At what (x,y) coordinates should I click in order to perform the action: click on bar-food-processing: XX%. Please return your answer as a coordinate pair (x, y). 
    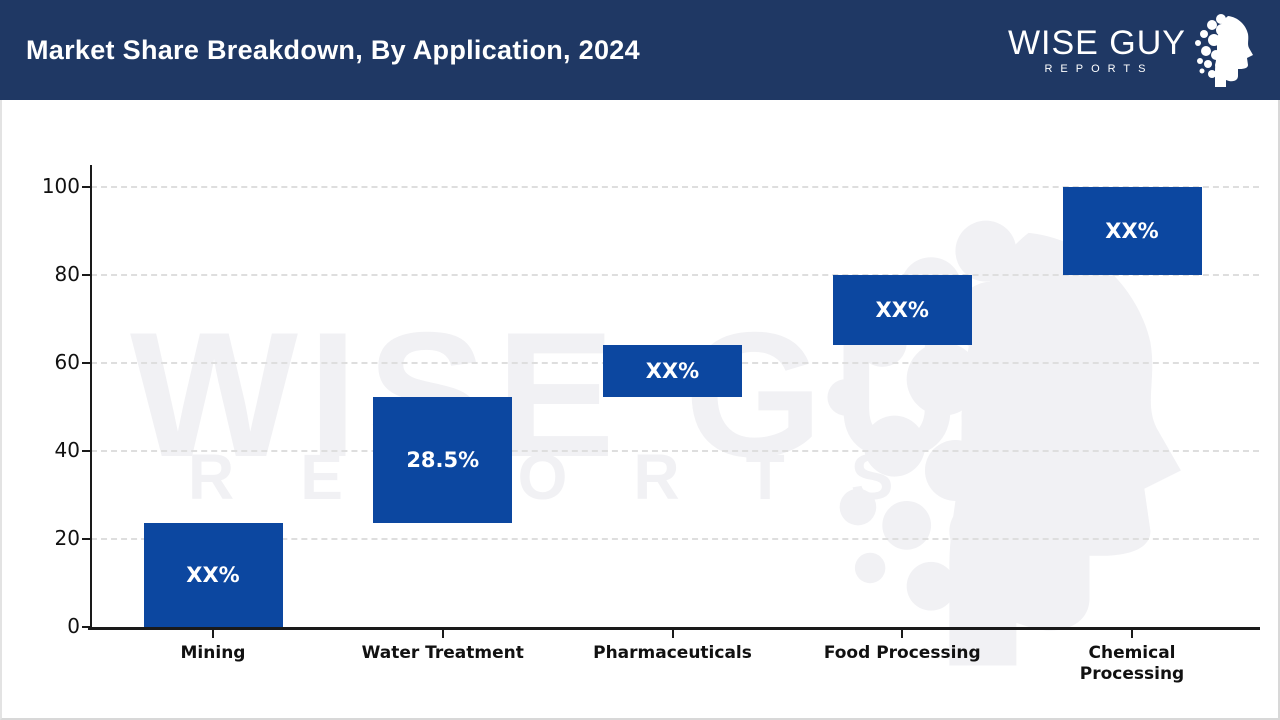
    Looking at the image, I should click on (902, 310).